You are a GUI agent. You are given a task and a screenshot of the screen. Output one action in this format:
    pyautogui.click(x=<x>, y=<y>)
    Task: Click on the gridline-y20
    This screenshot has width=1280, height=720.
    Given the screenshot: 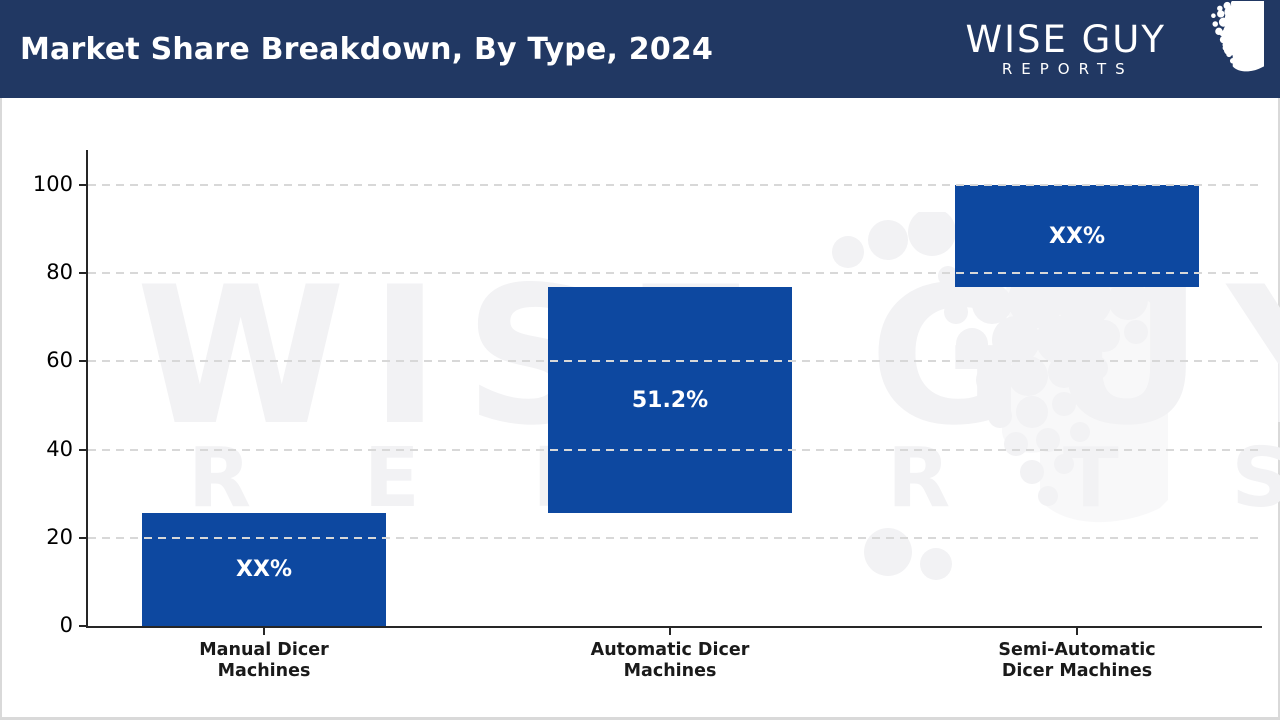 What is the action you would take?
    pyautogui.click(x=675, y=537)
    